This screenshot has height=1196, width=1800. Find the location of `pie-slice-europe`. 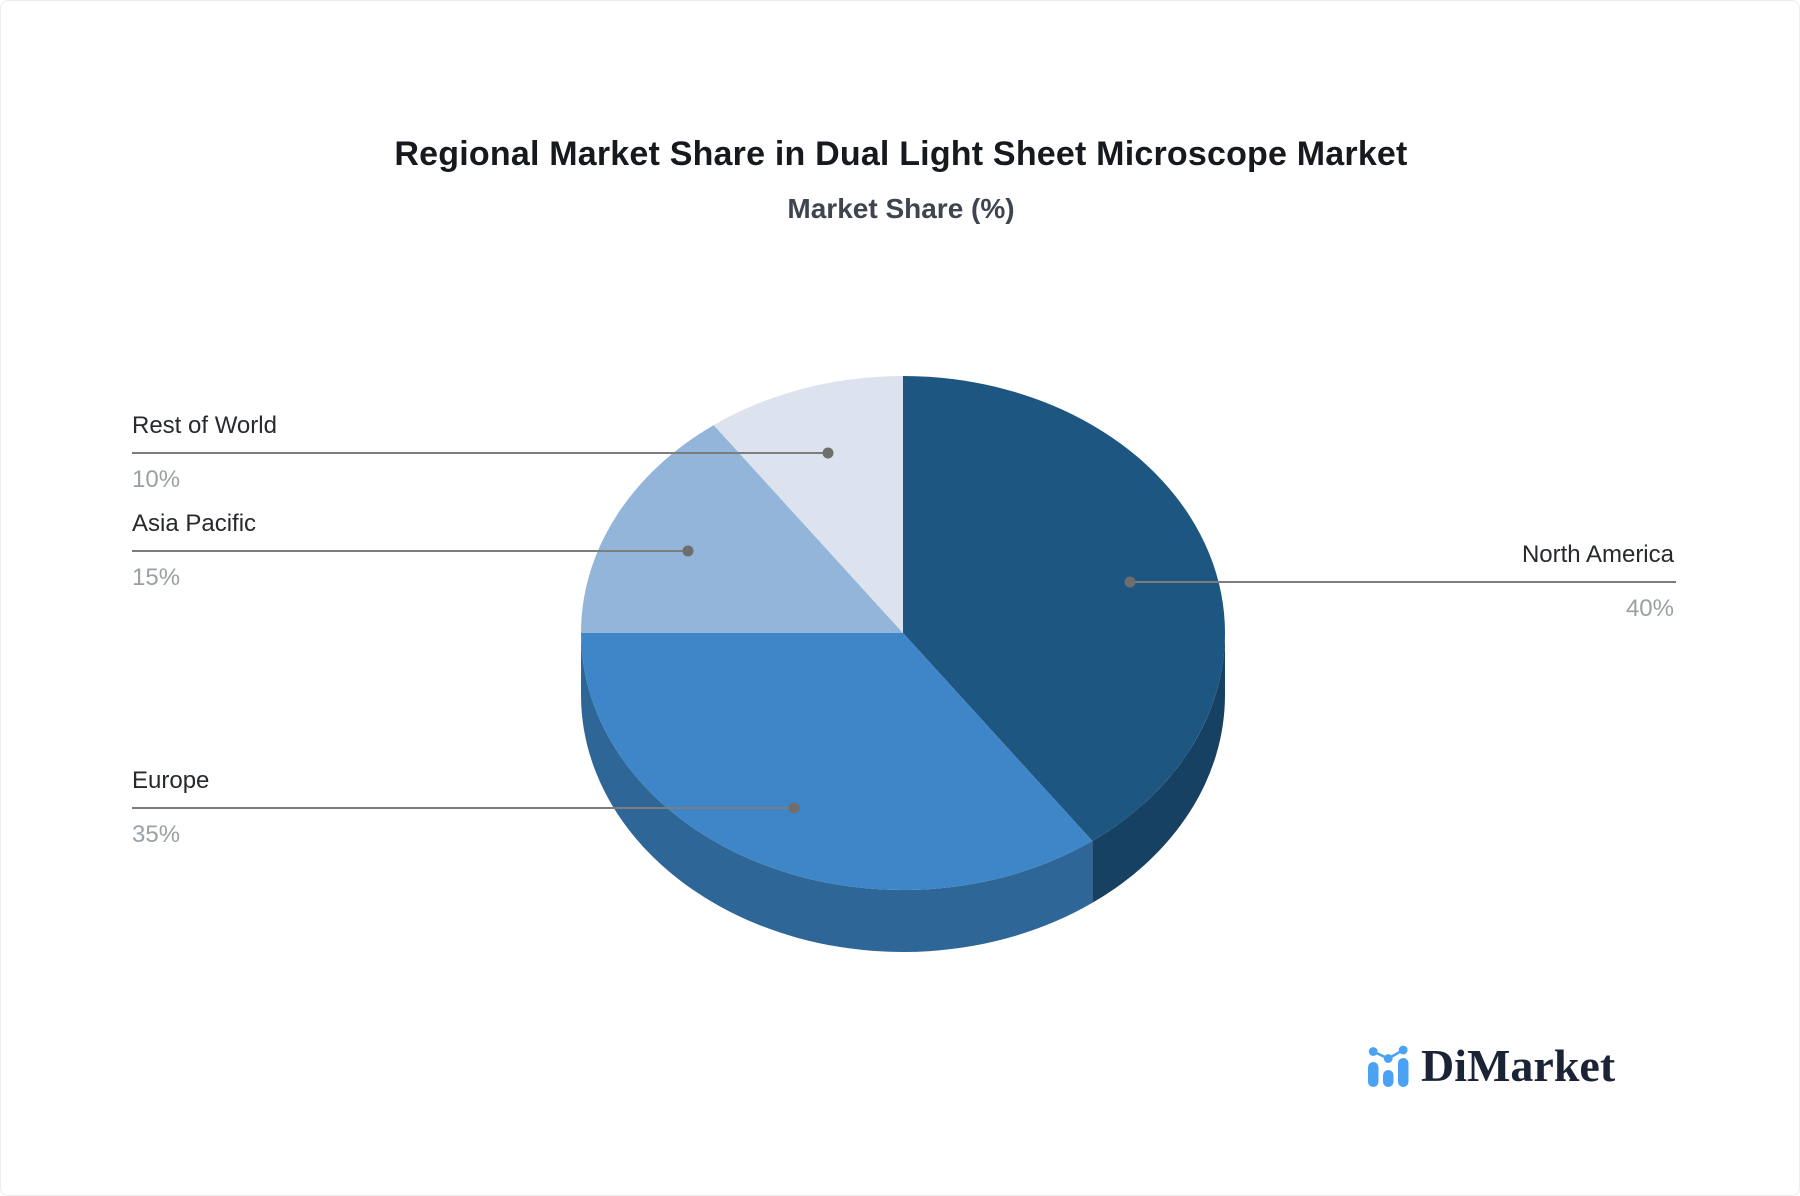

pie-slice-europe is located at coordinates (837, 761).